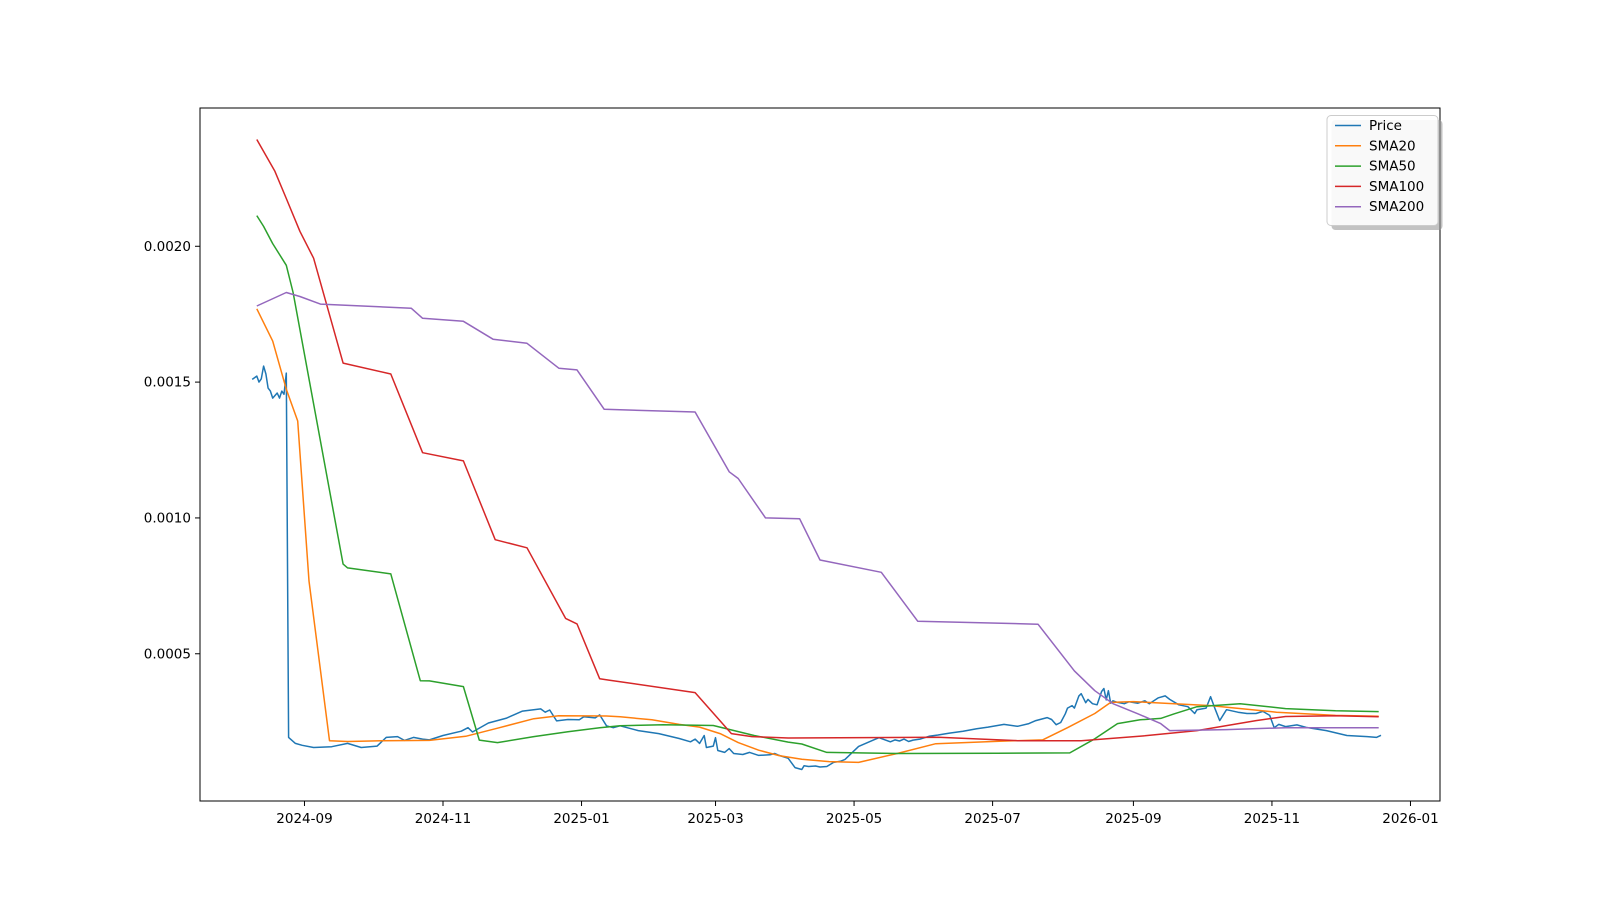 The width and height of the screenshot is (1600, 900). What do you see at coordinates (167, 518) in the screenshot?
I see `y-tick-label: 0.0010` at bounding box center [167, 518].